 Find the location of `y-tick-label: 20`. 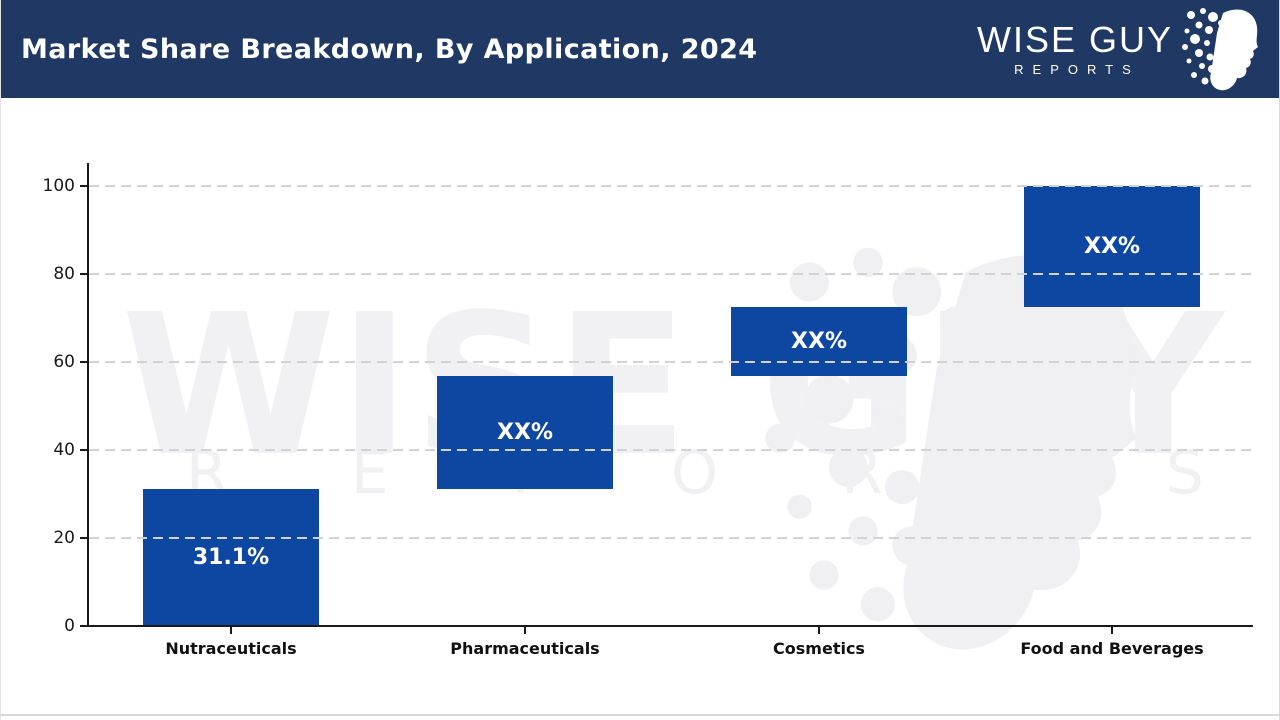

y-tick-label: 20 is located at coordinates (64, 538).